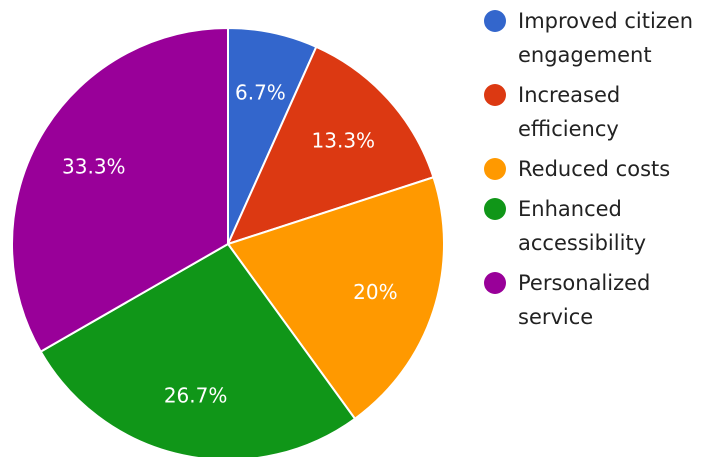  What do you see at coordinates (584, 300) in the screenshot?
I see `legend-label: Personalized service` at bounding box center [584, 300].